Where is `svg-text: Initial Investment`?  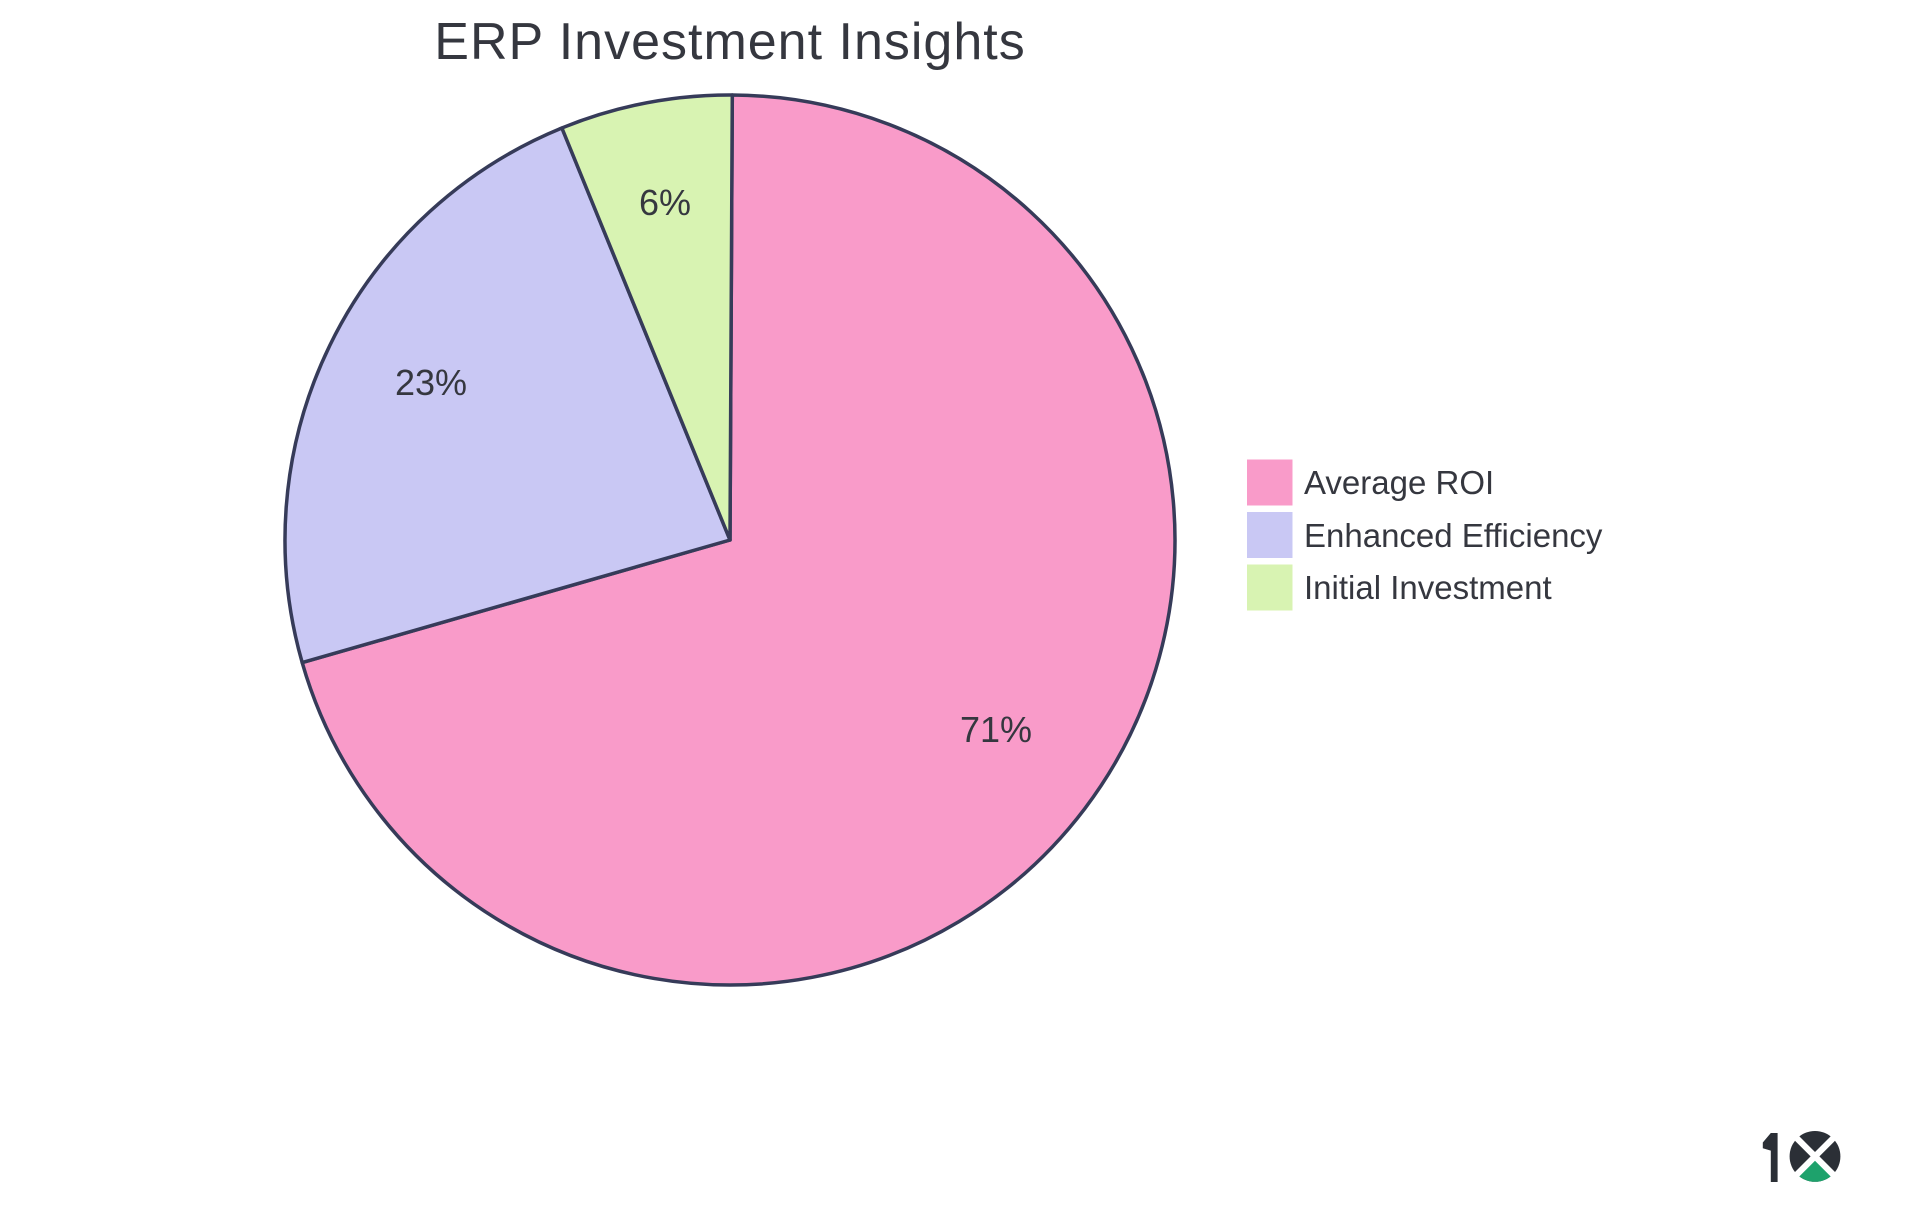
svg-text: Initial Investment is located at coordinates (1428, 587).